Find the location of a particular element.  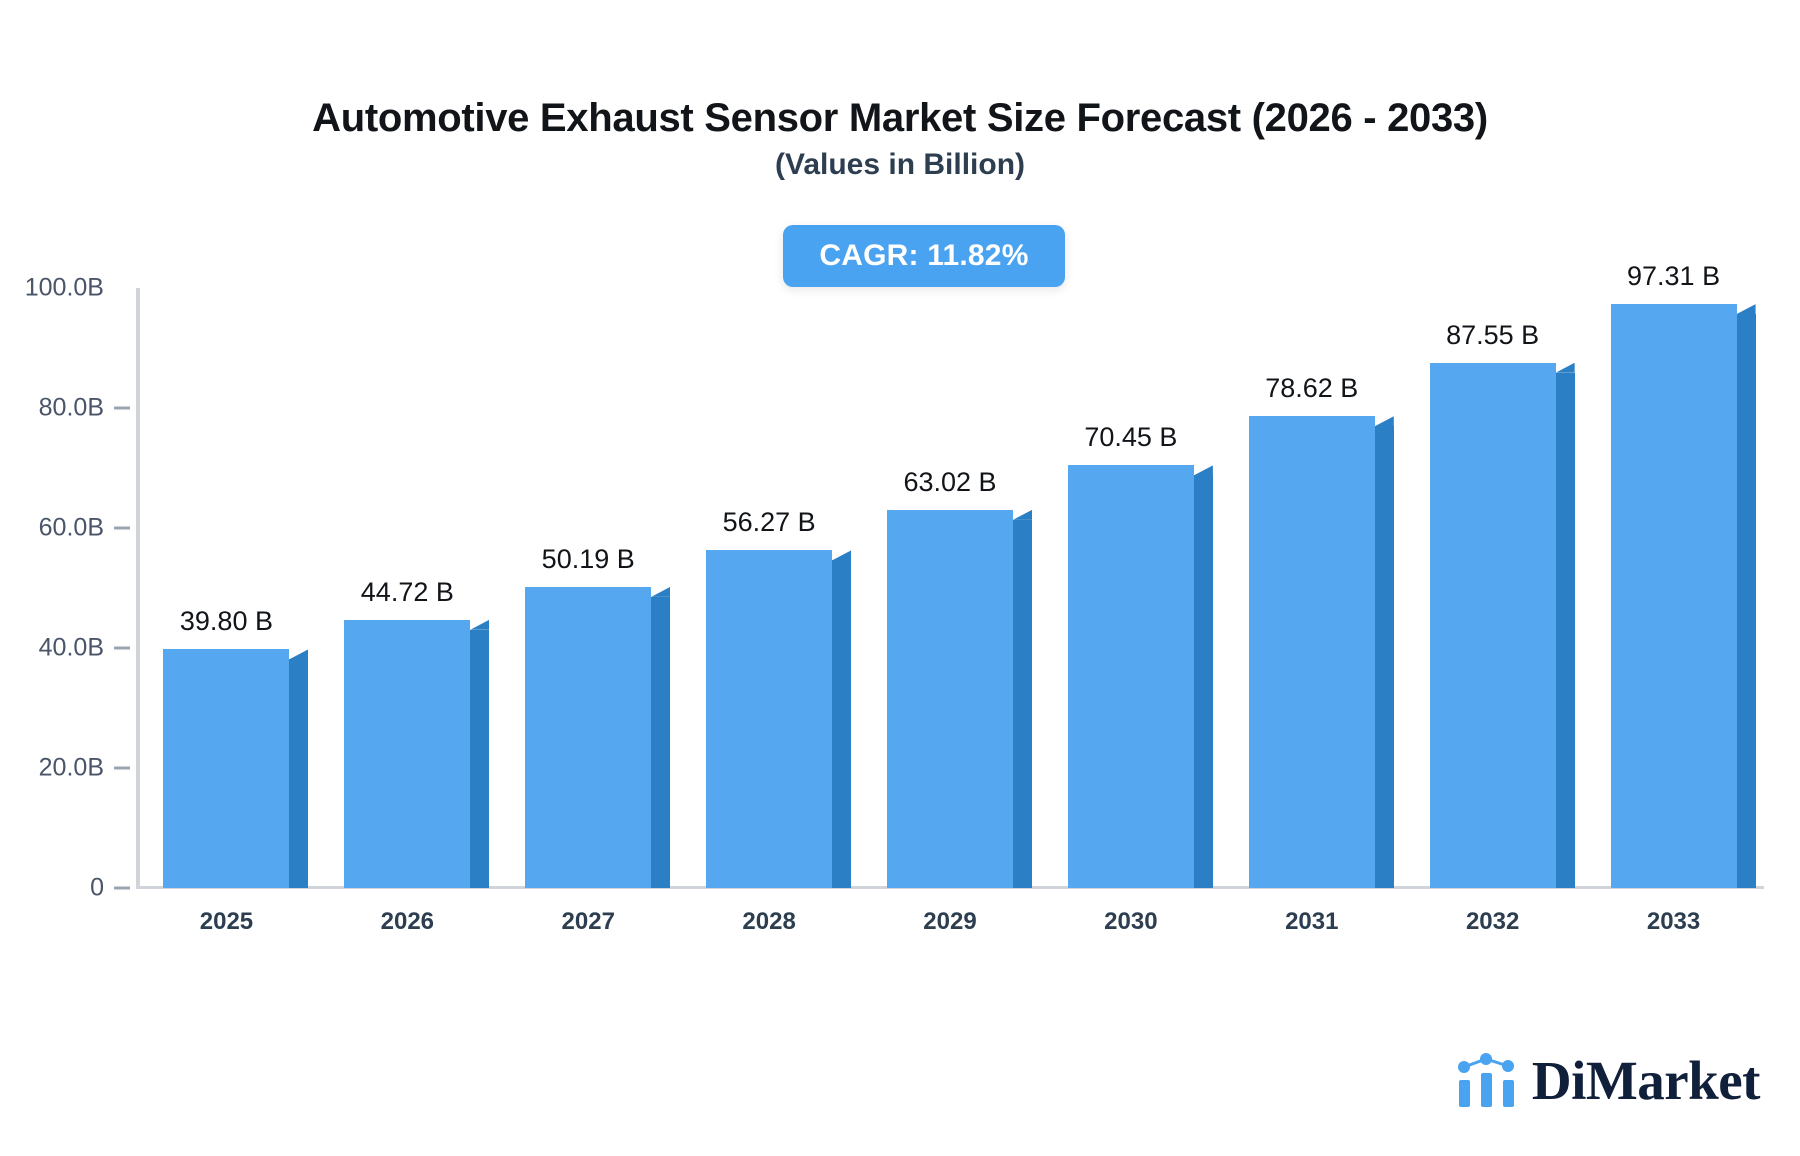

bar-value-label: 97.31 B is located at coordinates (1674, 276).